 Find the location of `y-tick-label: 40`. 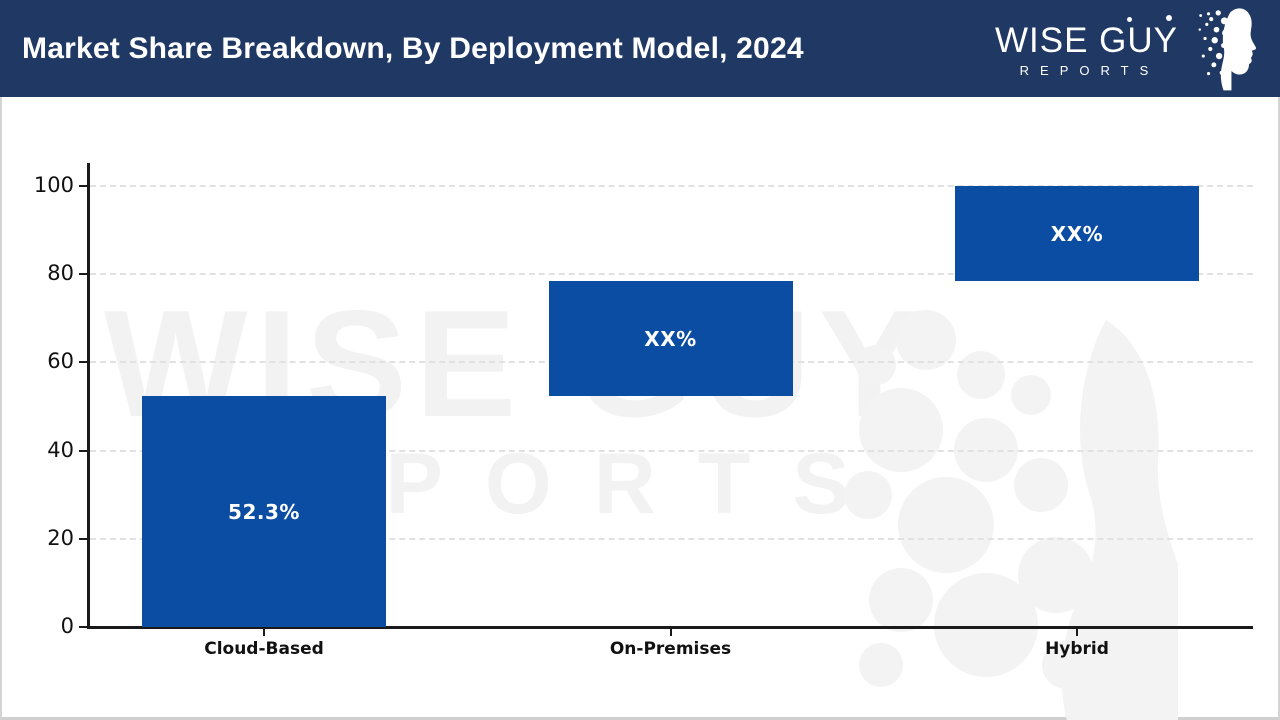

y-tick-label: 40 is located at coordinates (60, 449).